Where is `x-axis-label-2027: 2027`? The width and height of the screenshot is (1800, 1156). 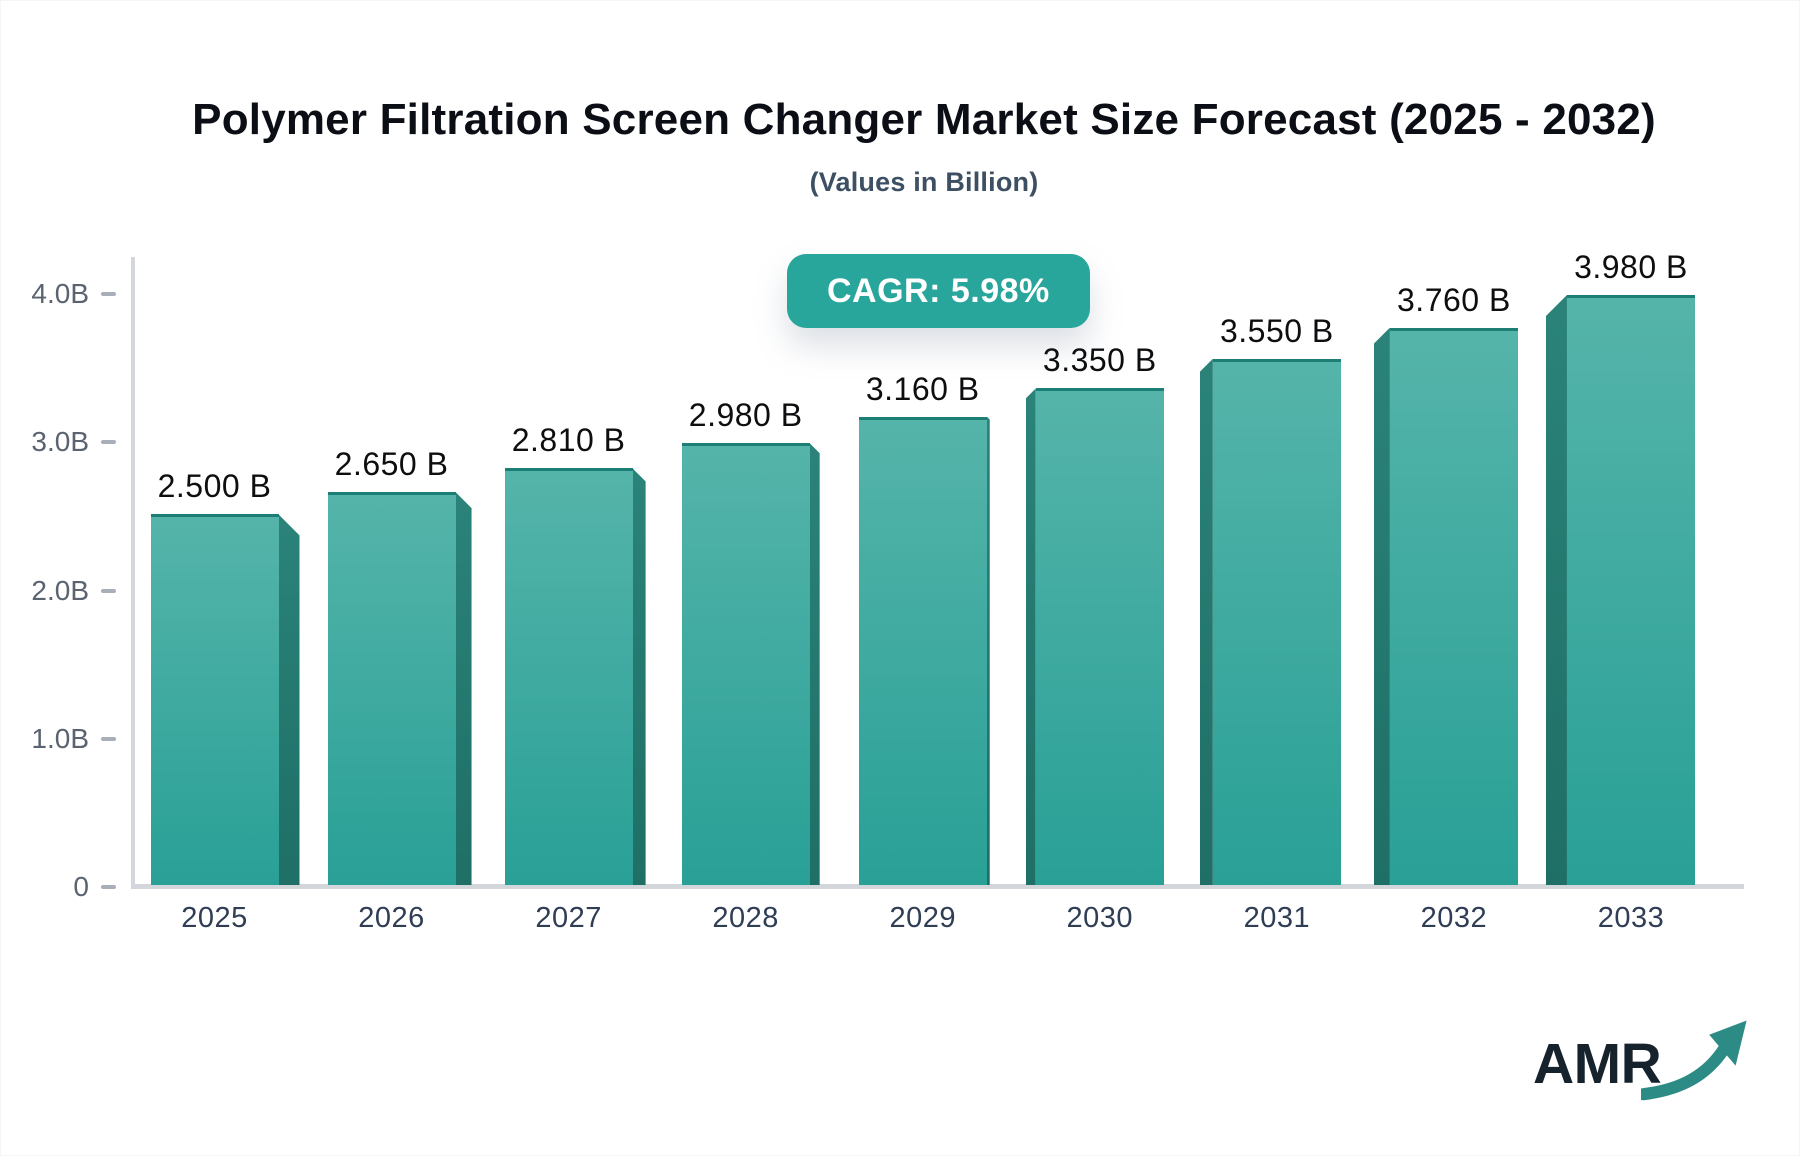
x-axis-label-2027: 2027 is located at coordinates (568, 918).